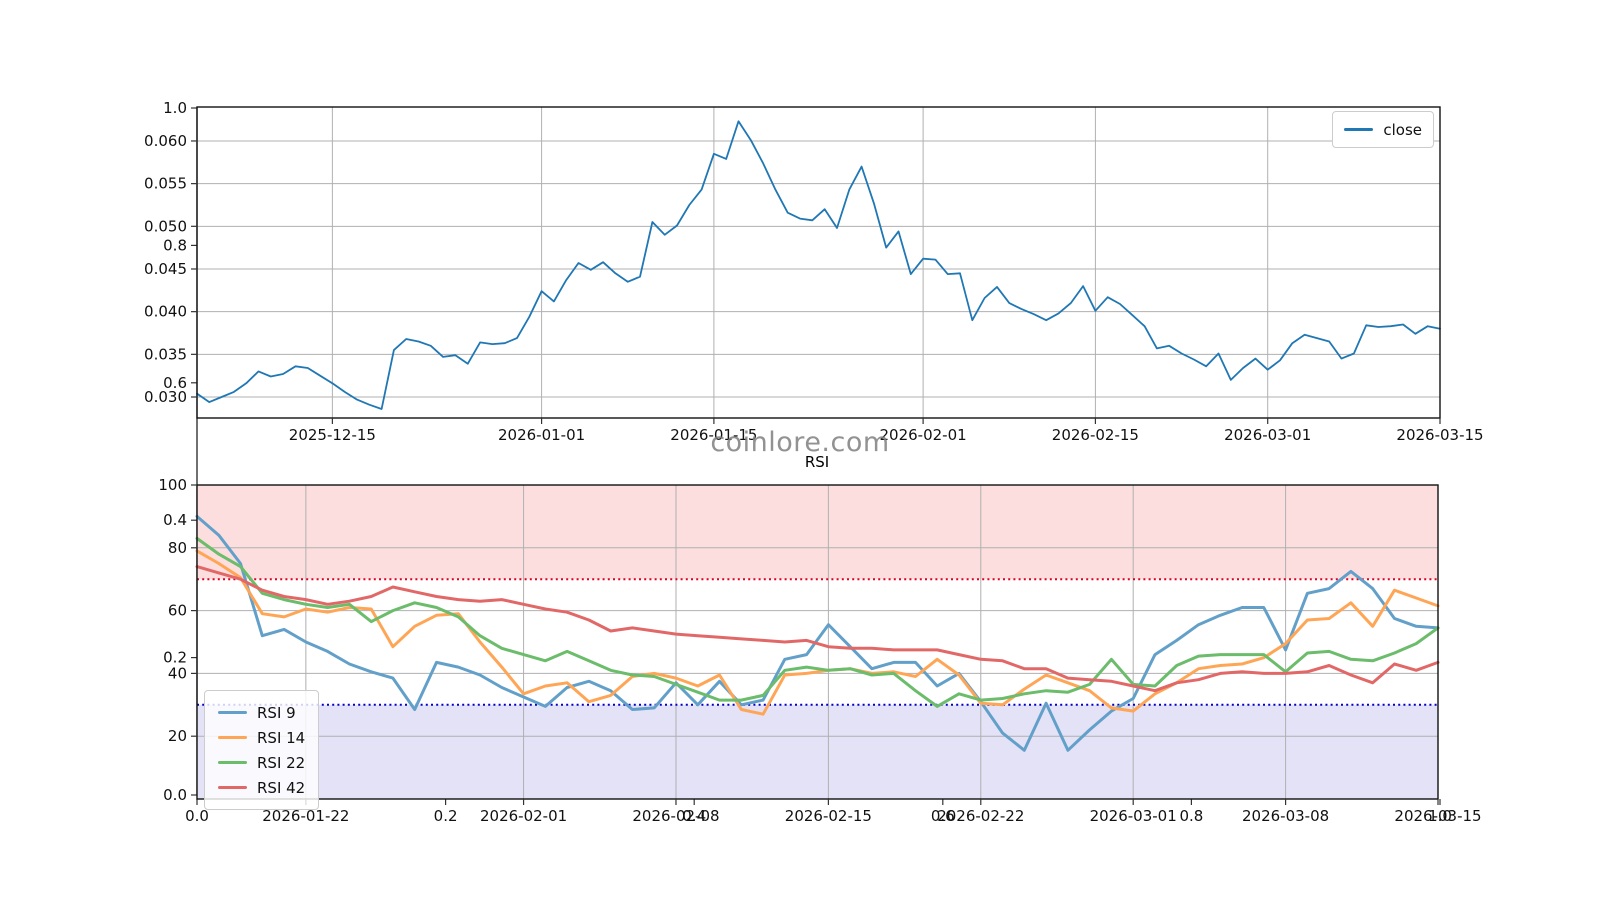  I want to click on svg-text: 0.055, so click(165, 184).